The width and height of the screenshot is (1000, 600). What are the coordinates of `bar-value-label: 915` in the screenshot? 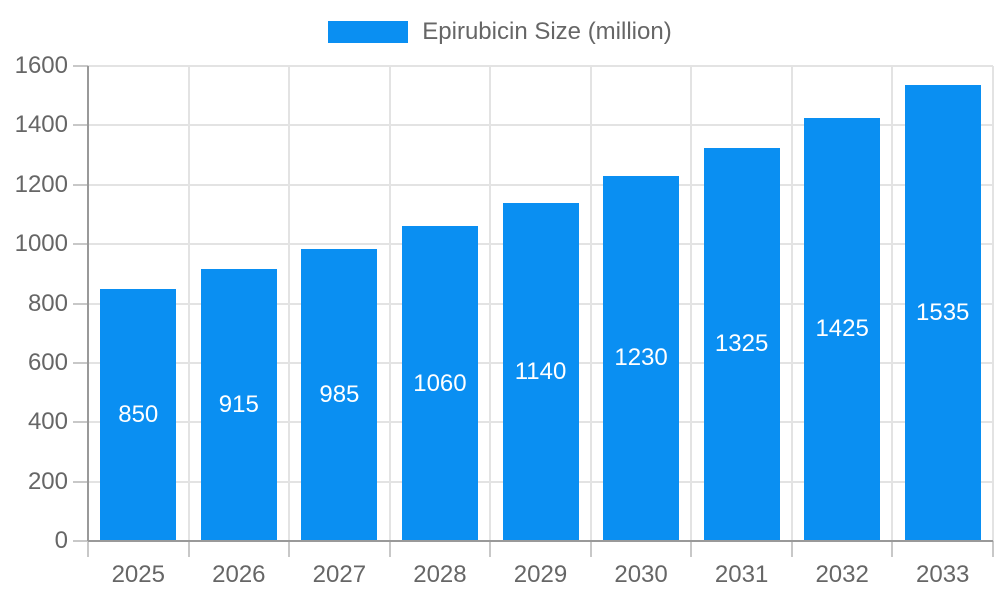 It's located at (238, 405).